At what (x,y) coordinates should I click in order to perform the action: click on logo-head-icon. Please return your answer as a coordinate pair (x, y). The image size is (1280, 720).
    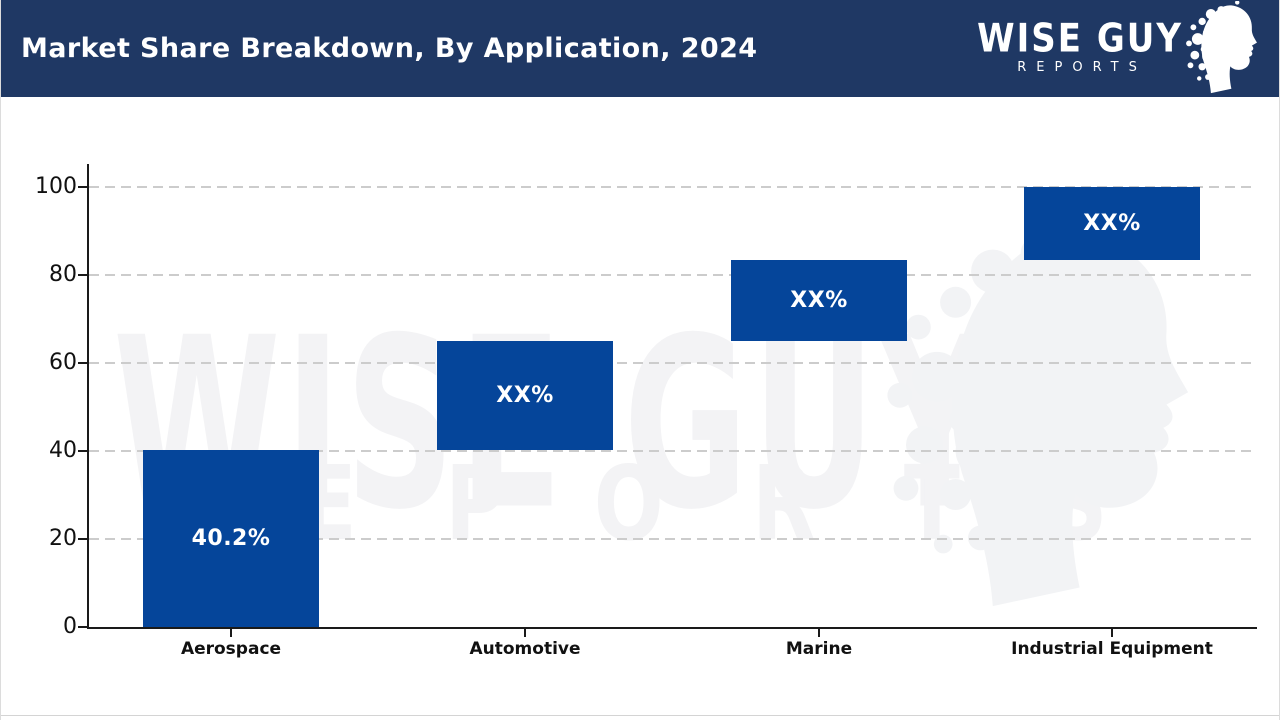
    Looking at the image, I should click on (1221, 47).